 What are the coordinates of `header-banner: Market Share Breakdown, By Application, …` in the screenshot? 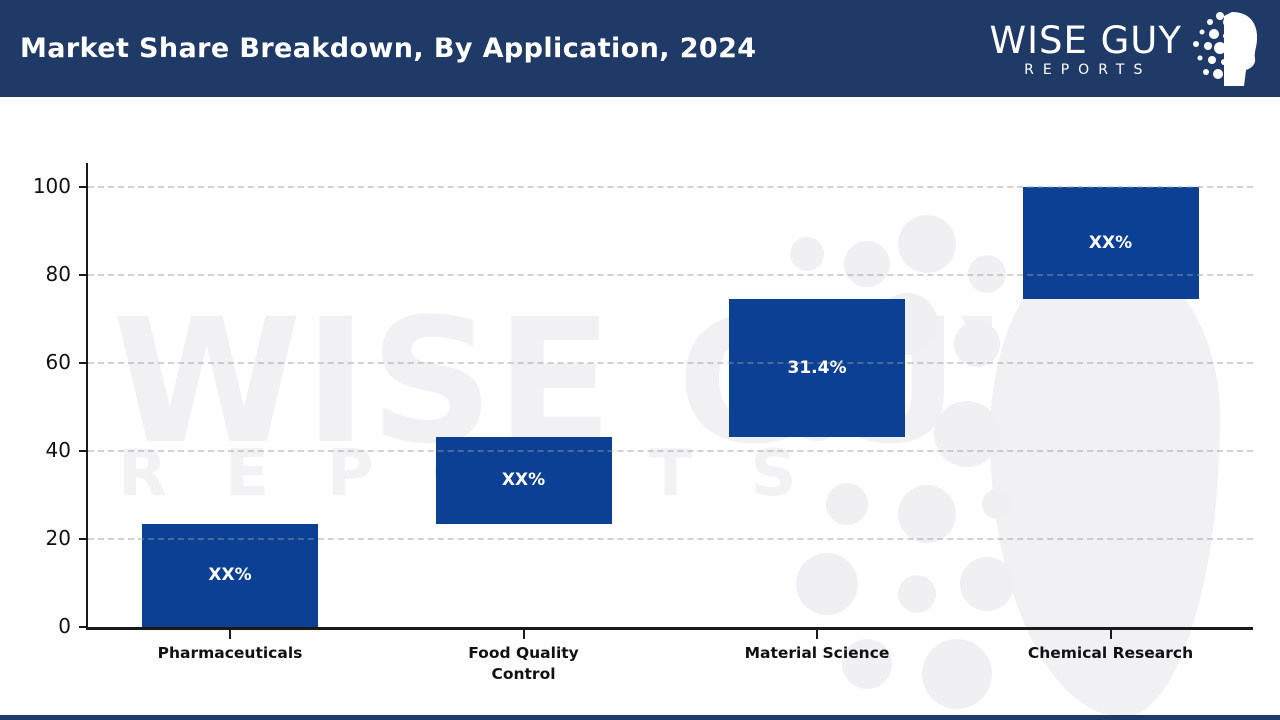 It's located at (640, 48).